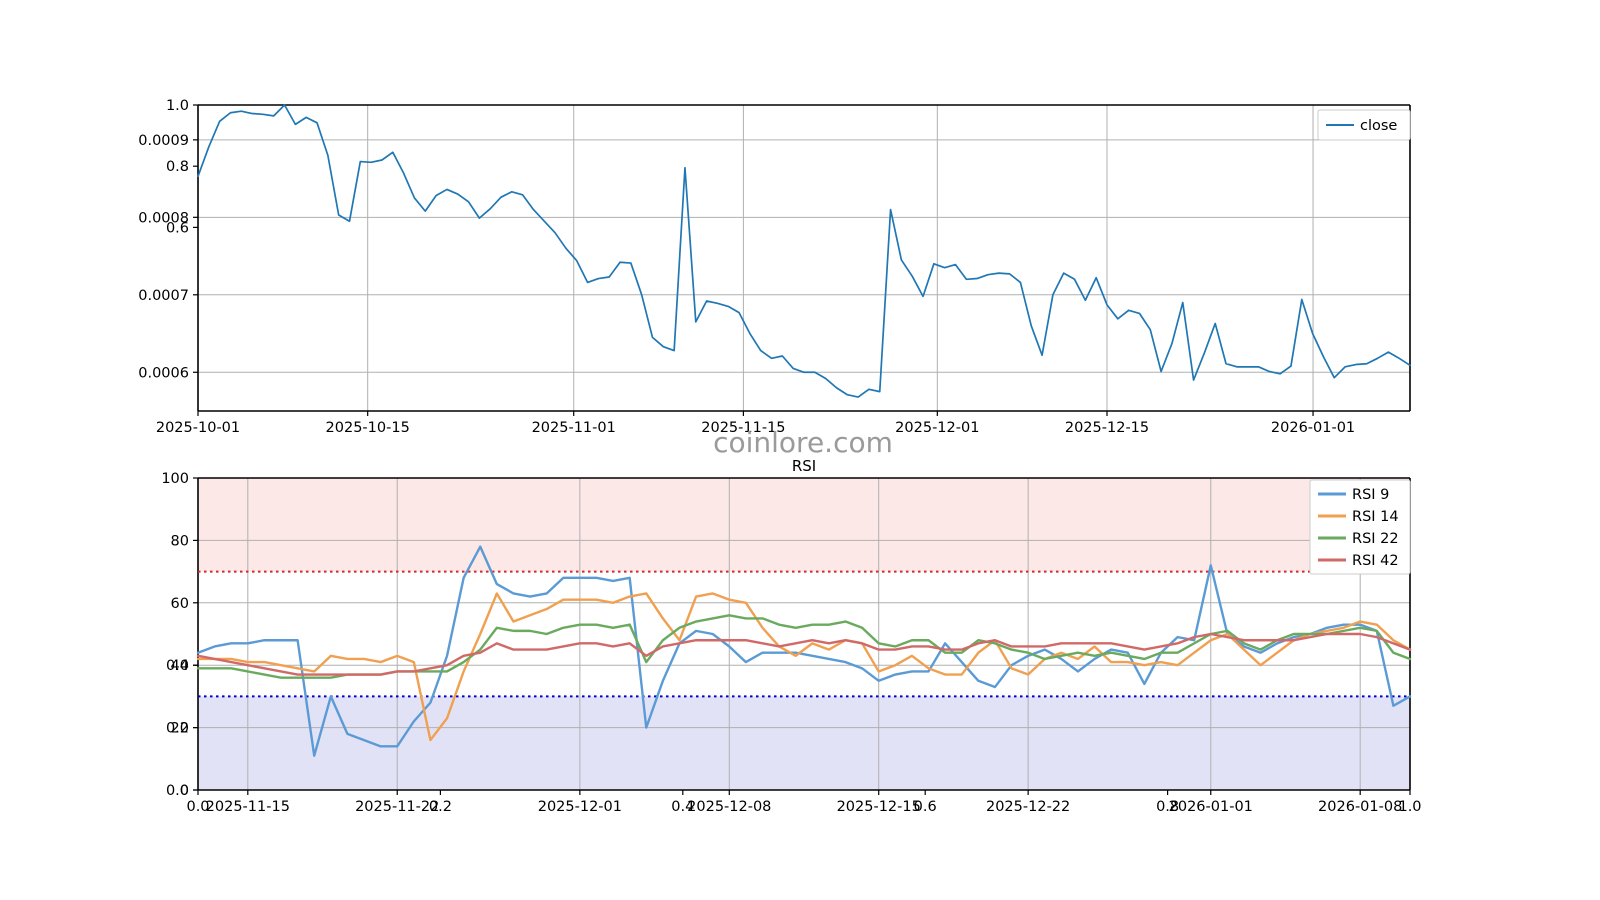 The width and height of the screenshot is (1600, 900). I want to click on rsi-legend-label-rsi-42: RSI 42, so click(1375, 561).